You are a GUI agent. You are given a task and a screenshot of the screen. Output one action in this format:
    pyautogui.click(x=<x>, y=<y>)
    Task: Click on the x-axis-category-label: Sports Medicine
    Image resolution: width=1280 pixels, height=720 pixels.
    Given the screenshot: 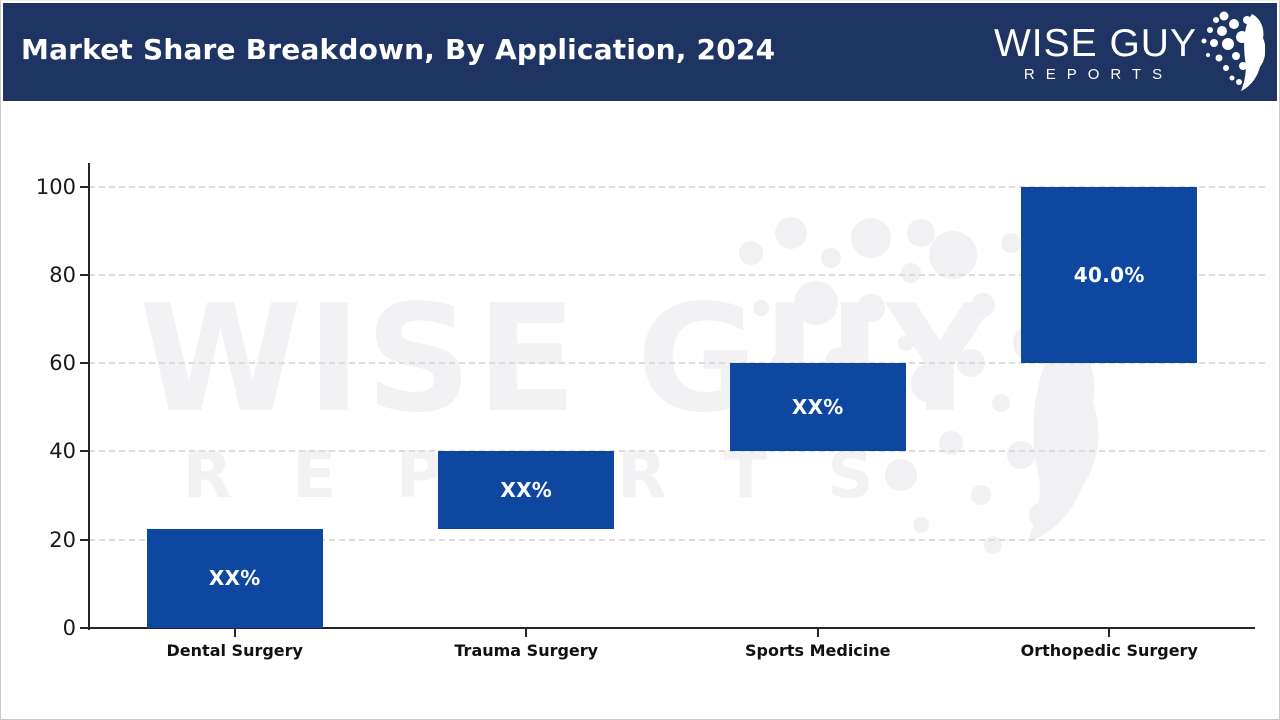 What is the action you would take?
    pyautogui.click(x=817, y=650)
    